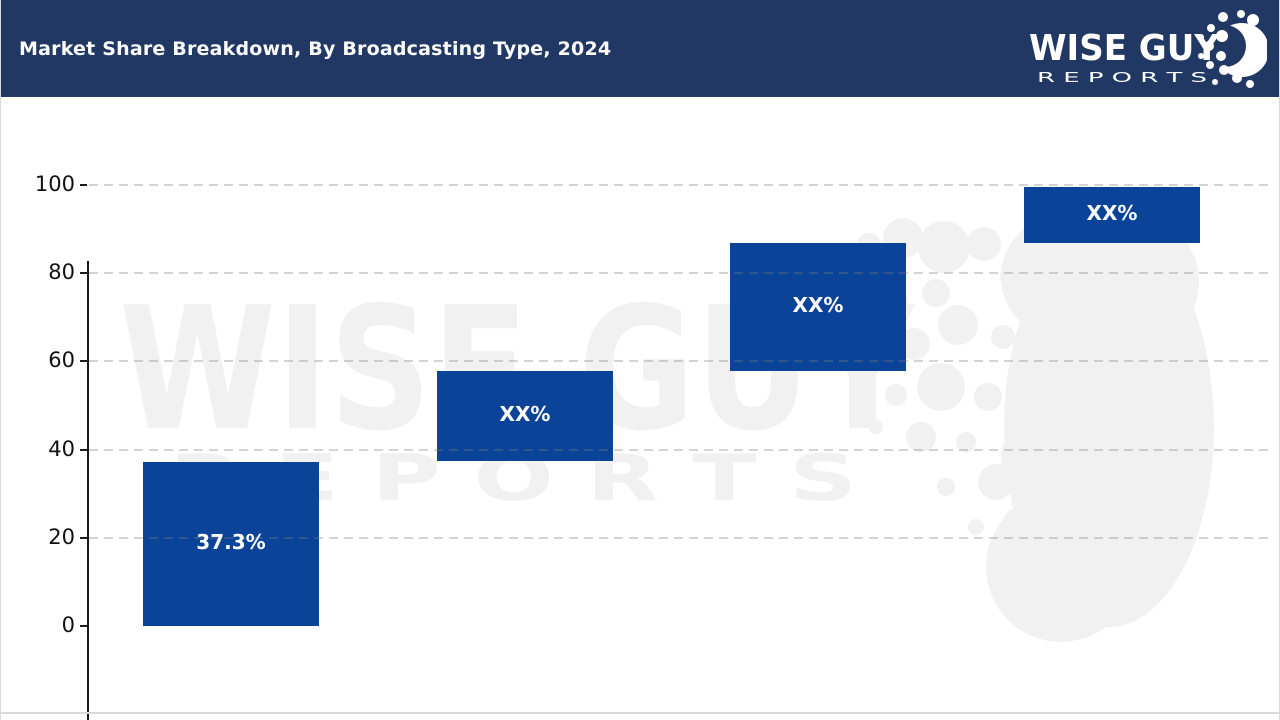  Describe the element at coordinates (1122, 78) in the screenshot. I see `logo-subtitle: R E P O R T S` at that location.